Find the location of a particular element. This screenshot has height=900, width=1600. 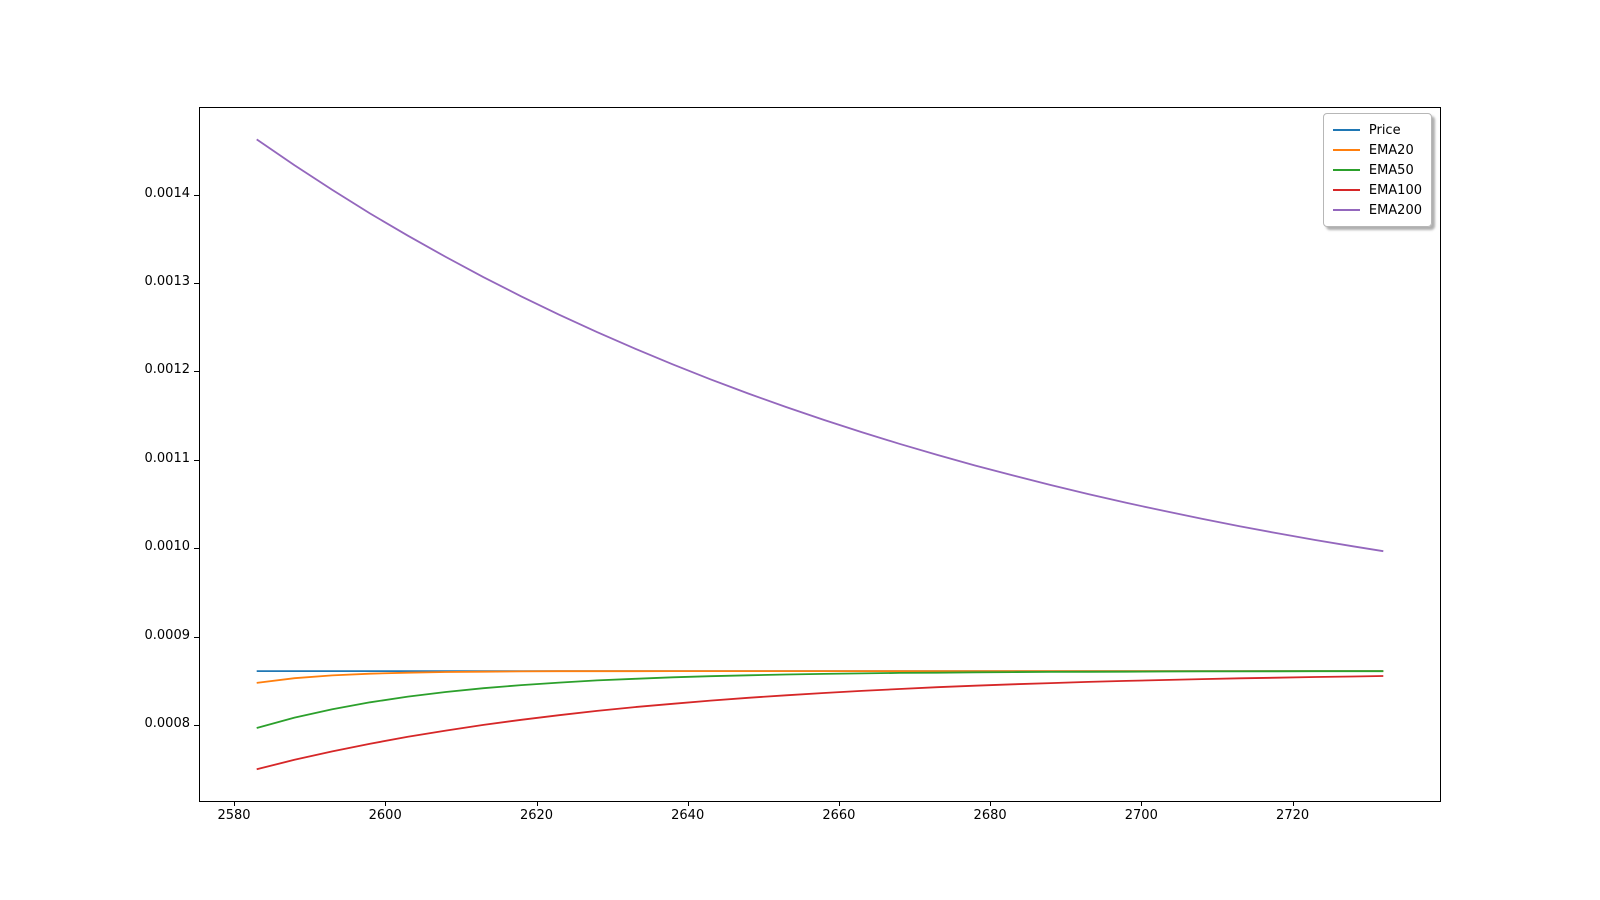

series-line-ema100 is located at coordinates (820, 723).